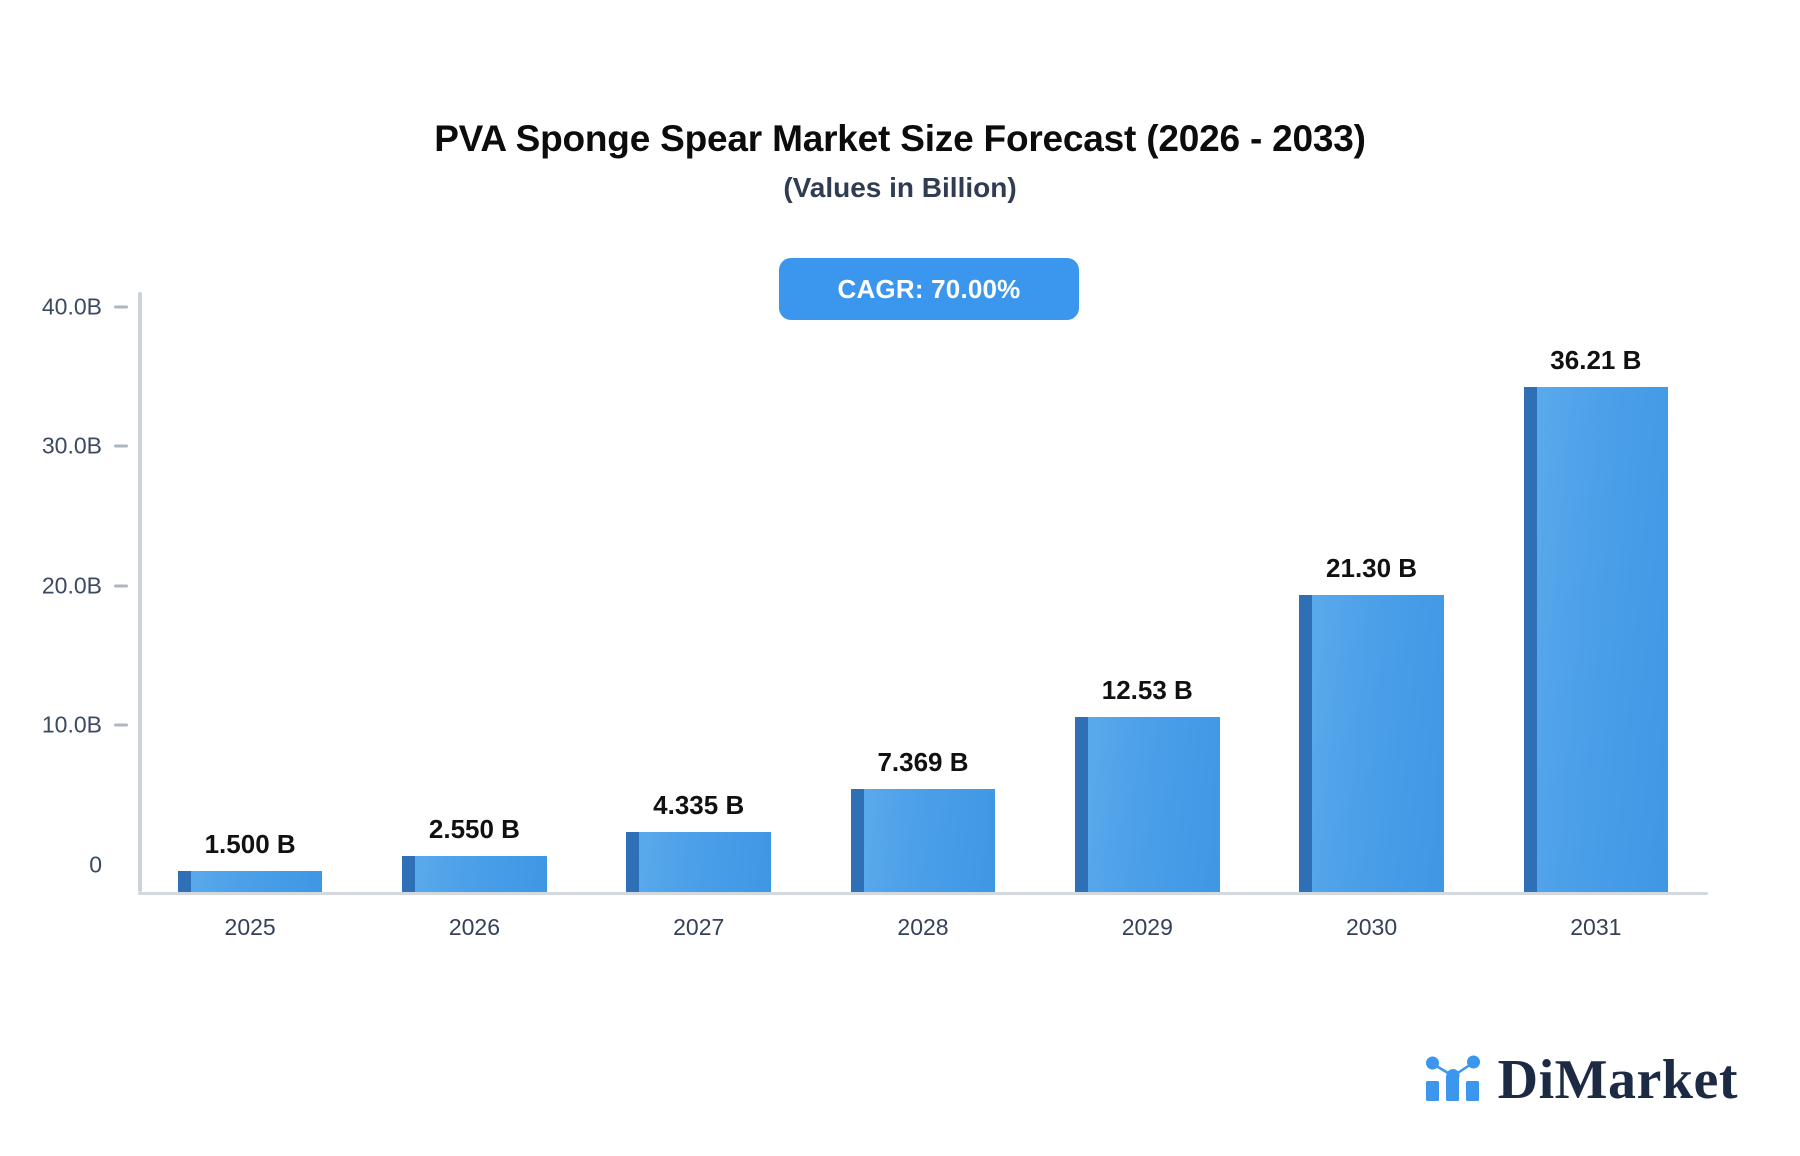 Image resolution: width=1800 pixels, height=1156 pixels. What do you see at coordinates (1147, 927) in the screenshot?
I see `x-axis-tick-label: 2029` at bounding box center [1147, 927].